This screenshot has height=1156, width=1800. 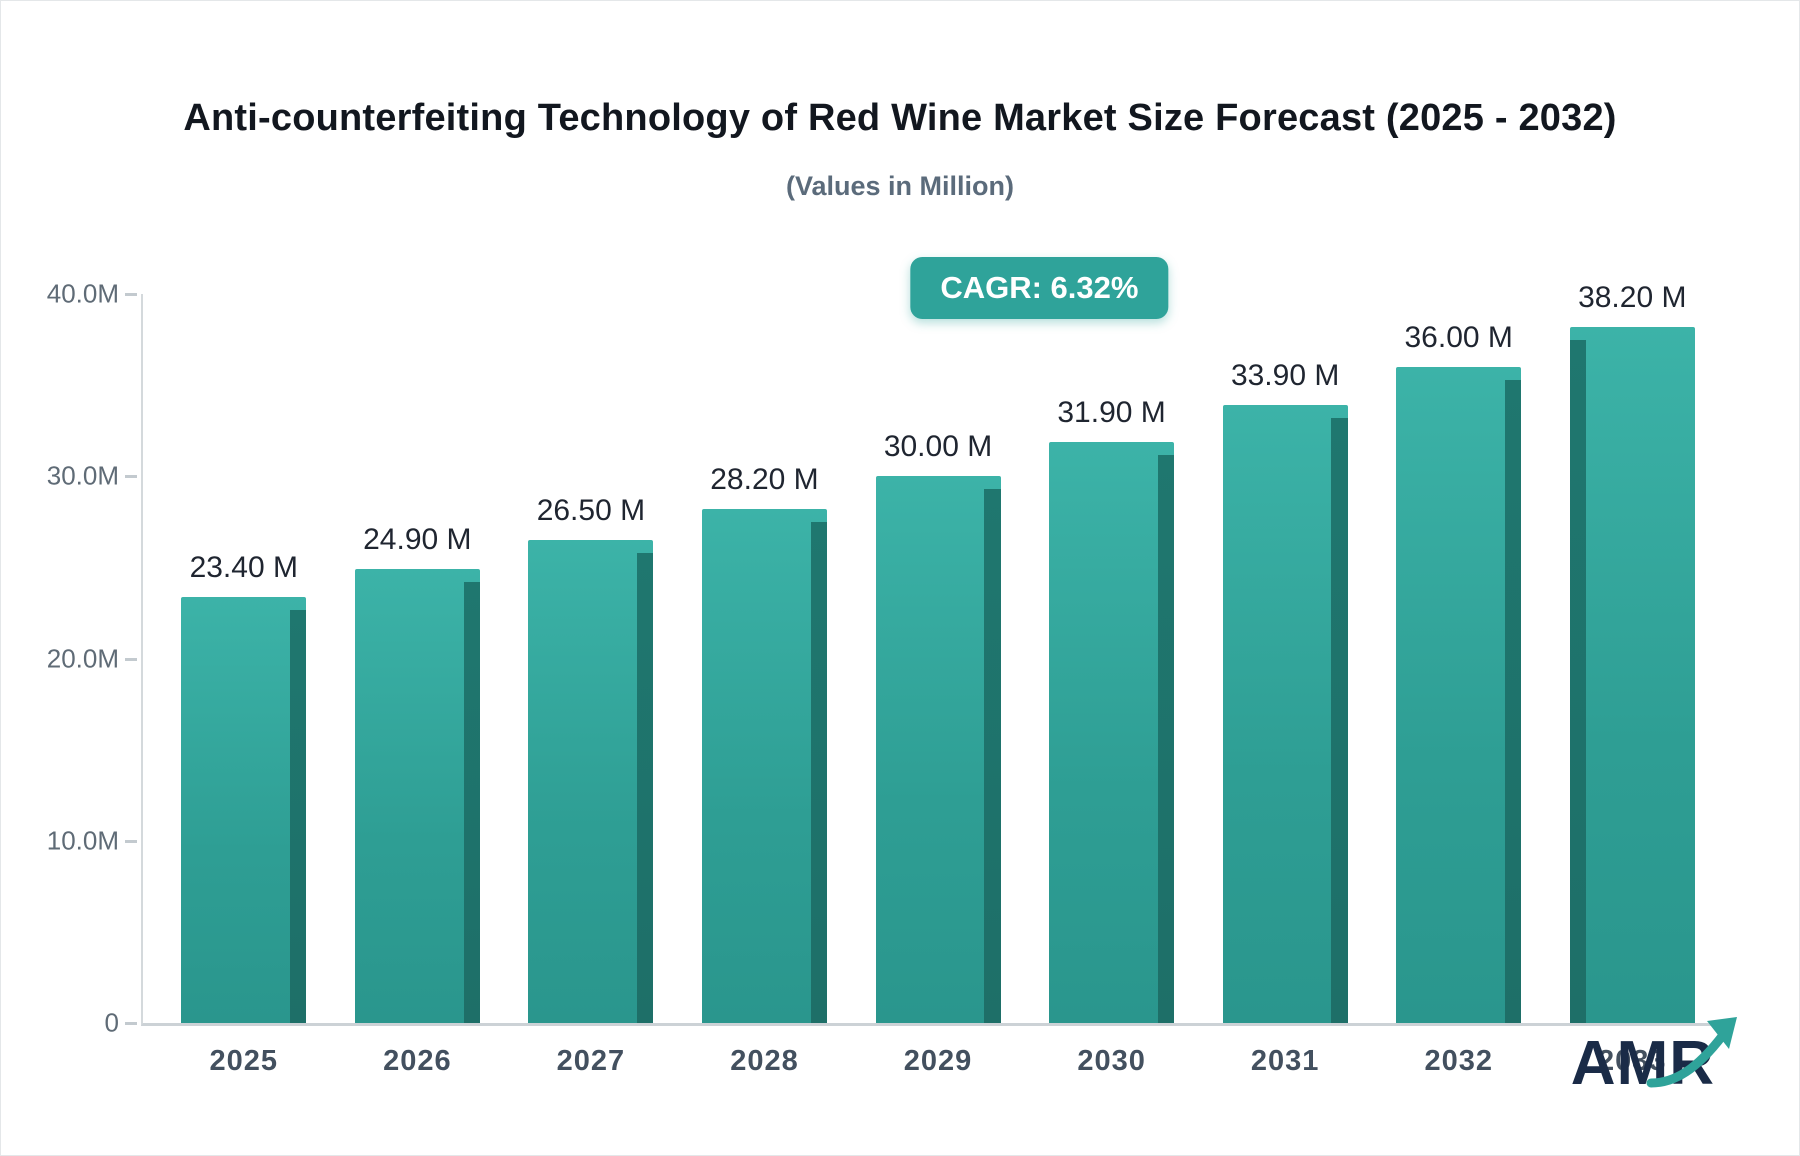 What do you see at coordinates (1285, 376) in the screenshot?
I see `bar-value-label: 33.90 M` at bounding box center [1285, 376].